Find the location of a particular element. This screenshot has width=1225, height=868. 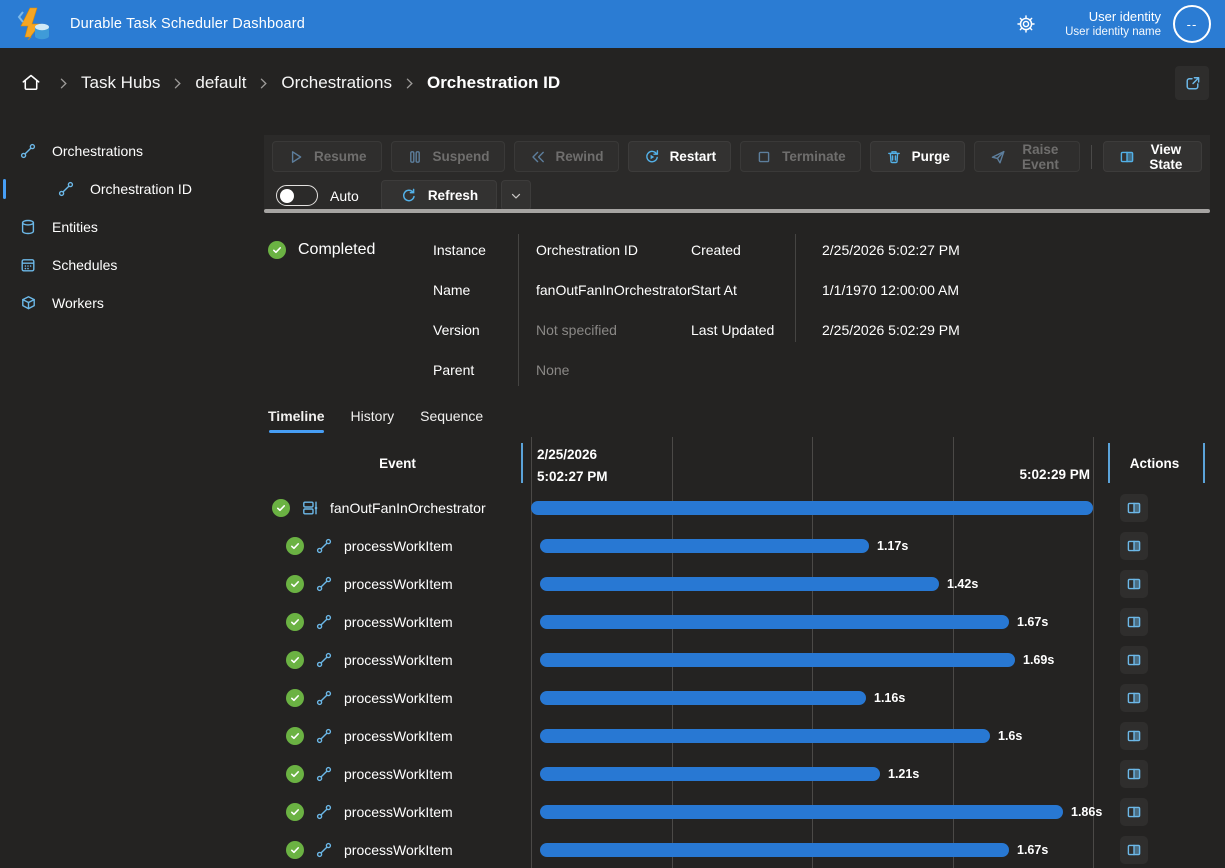

settings-button is located at coordinates (1026, 24).